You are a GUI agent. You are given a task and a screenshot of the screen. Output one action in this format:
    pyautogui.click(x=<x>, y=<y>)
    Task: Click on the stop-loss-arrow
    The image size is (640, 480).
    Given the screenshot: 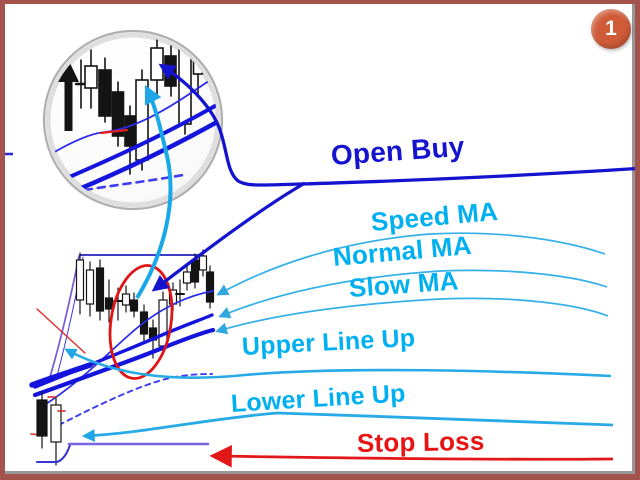 What is the action you would take?
    pyautogui.click(x=411, y=456)
    